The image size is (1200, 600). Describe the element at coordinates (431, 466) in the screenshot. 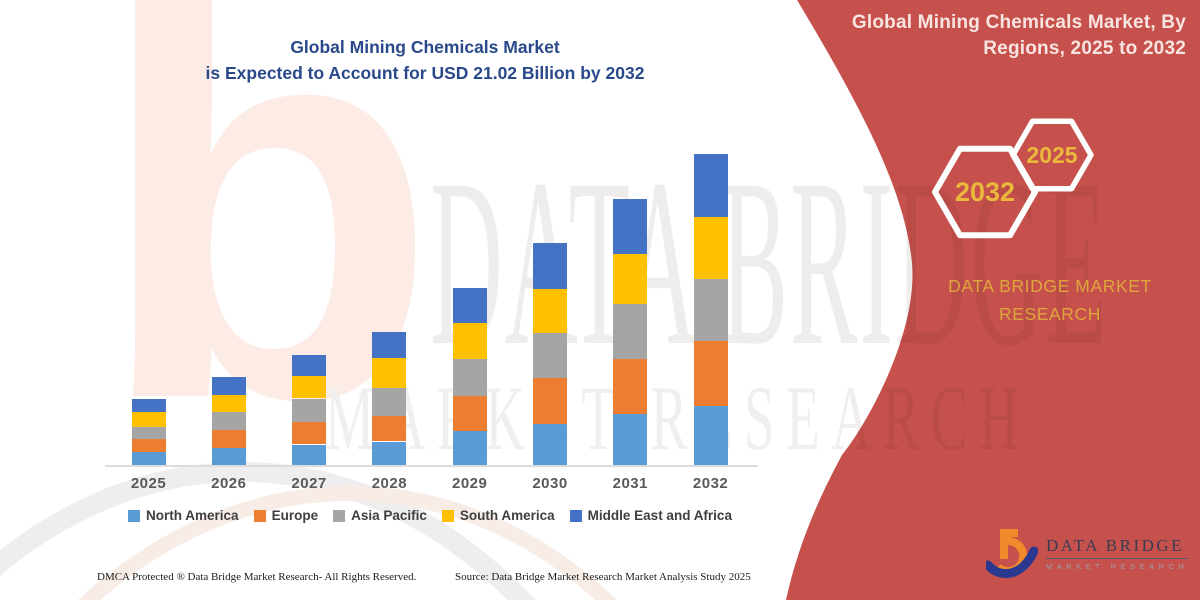

I see `x-axis-line` at that location.